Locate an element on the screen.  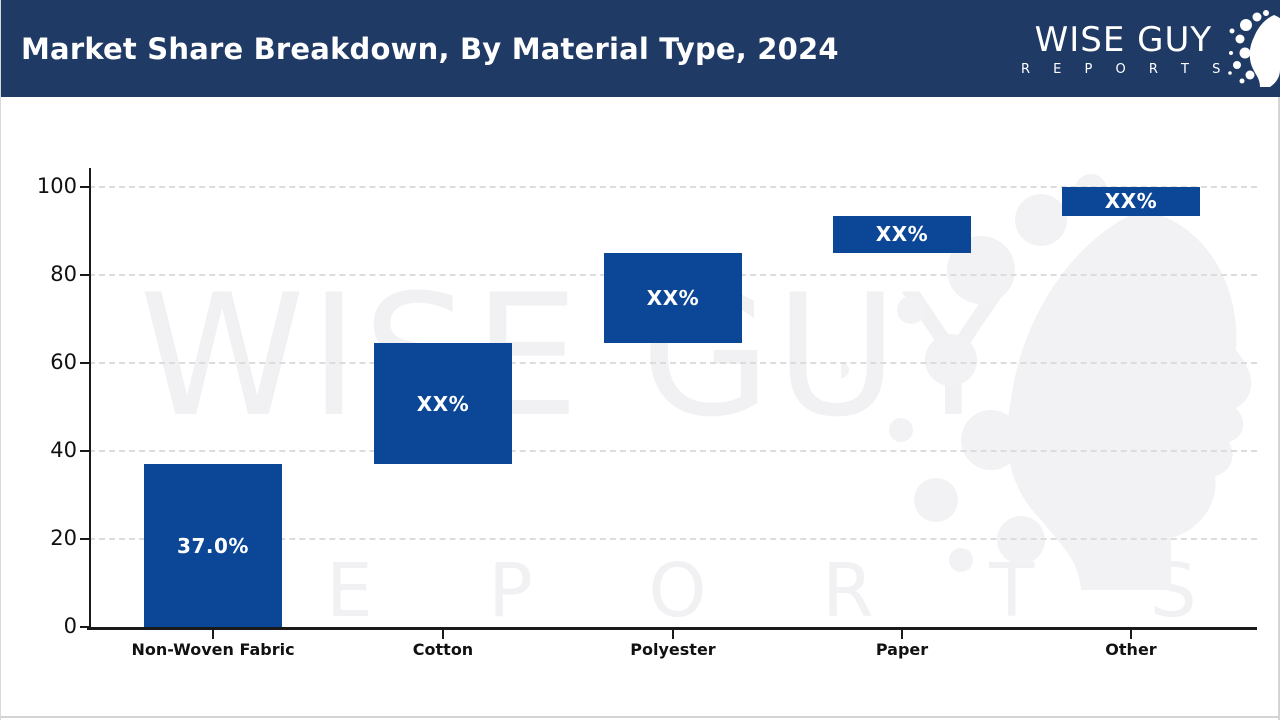
y-axis-tick-label: 0 is located at coordinates (70, 626).